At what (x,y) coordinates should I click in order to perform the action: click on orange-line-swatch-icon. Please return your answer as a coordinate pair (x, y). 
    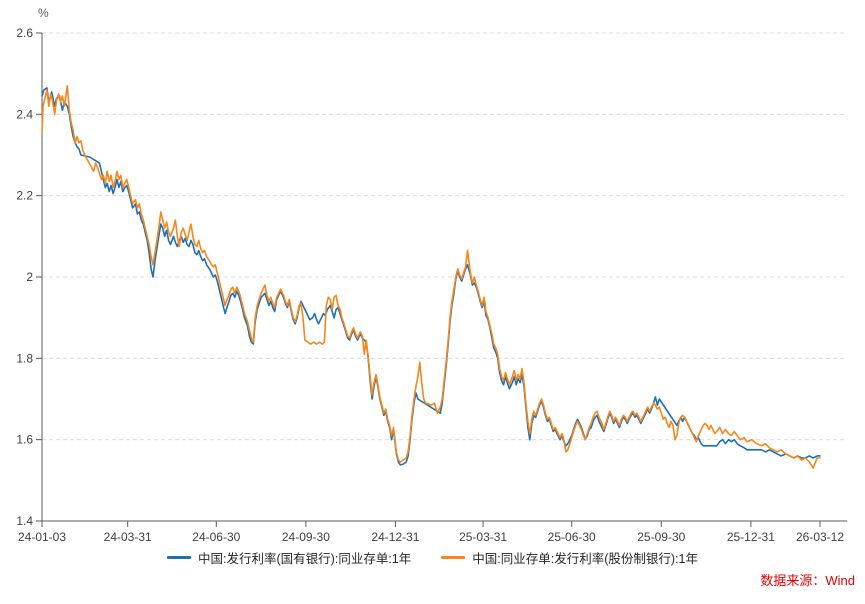
    Looking at the image, I should click on (453, 557).